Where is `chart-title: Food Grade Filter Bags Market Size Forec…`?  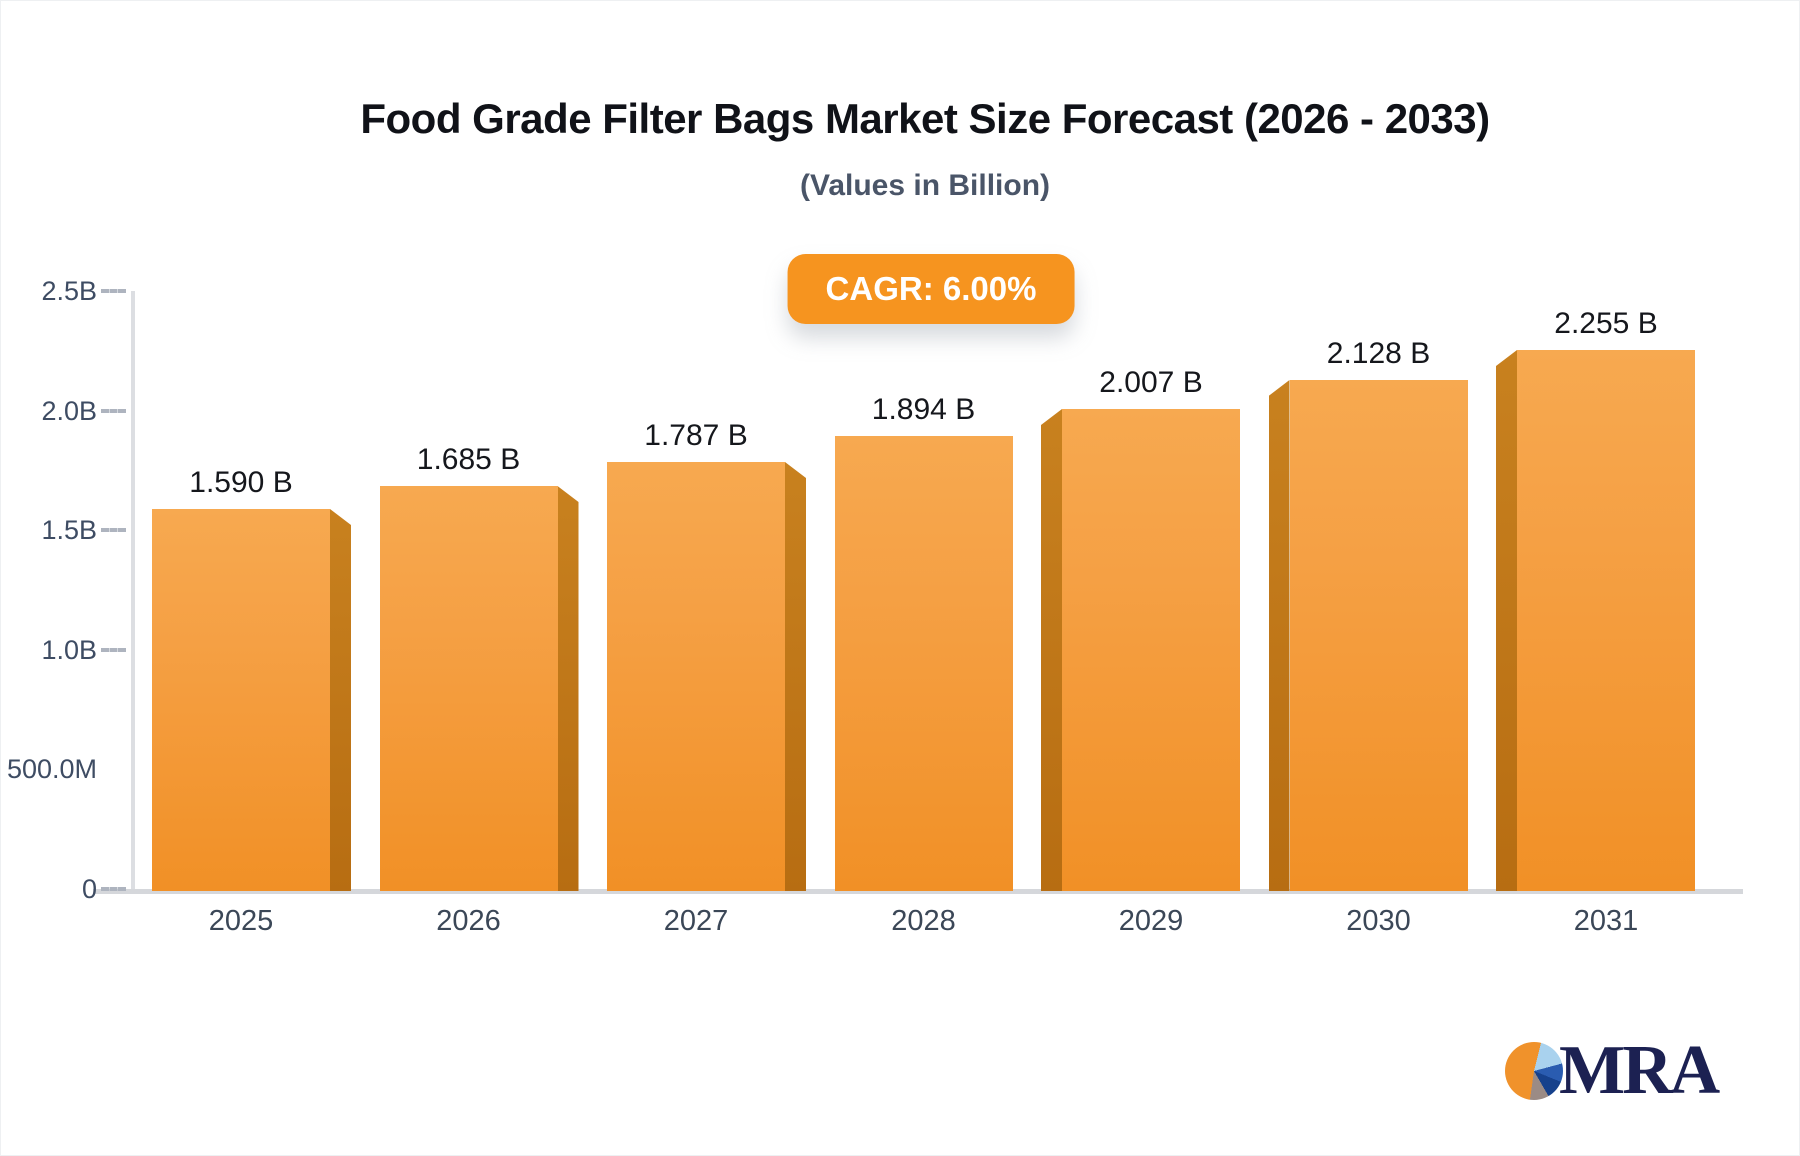 chart-title: Food Grade Filter Bags Market Size Forec… is located at coordinates (925, 118).